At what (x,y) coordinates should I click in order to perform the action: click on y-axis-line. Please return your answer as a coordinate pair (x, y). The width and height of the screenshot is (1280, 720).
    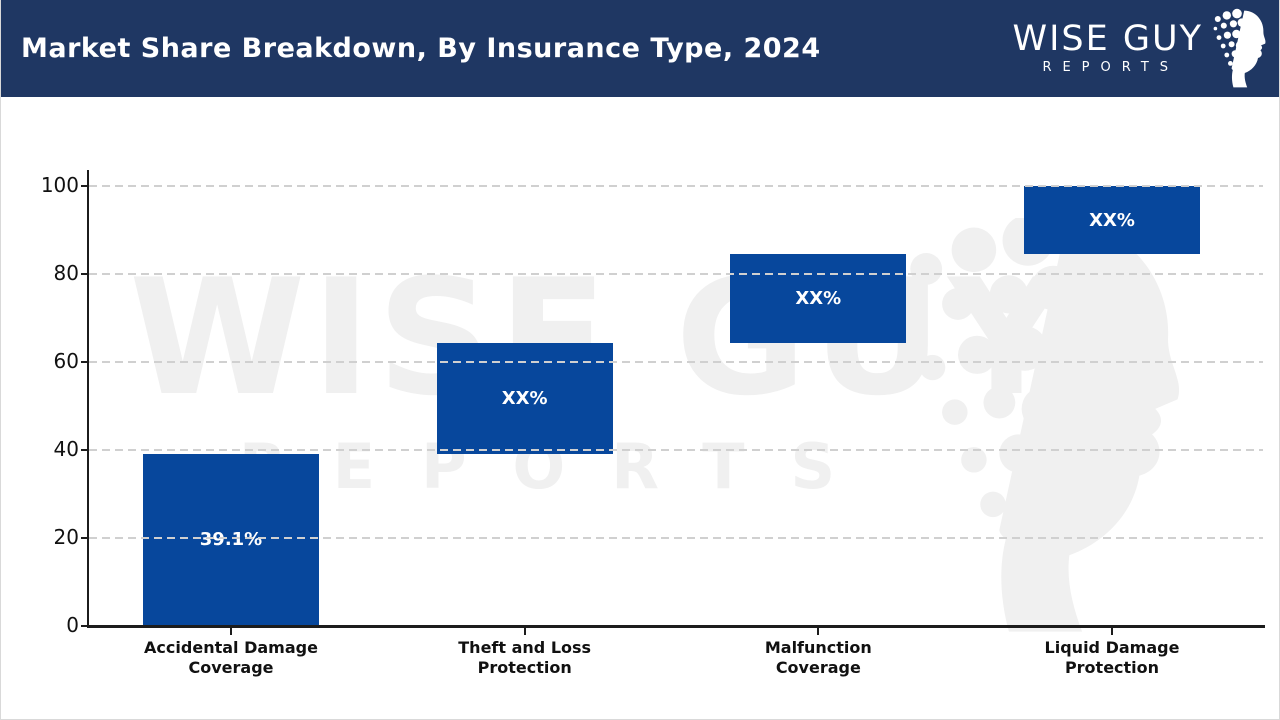
    Looking at the image, I should click on (88, 399).